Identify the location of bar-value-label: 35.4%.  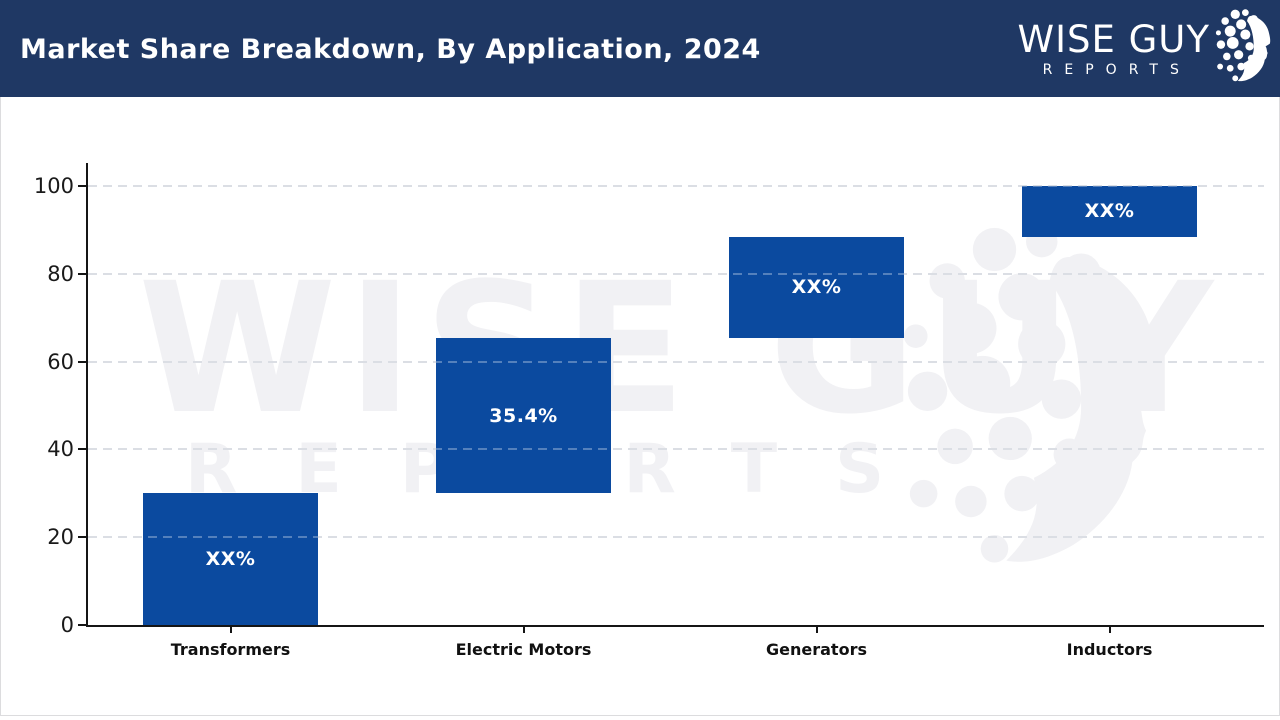
(523, 415).